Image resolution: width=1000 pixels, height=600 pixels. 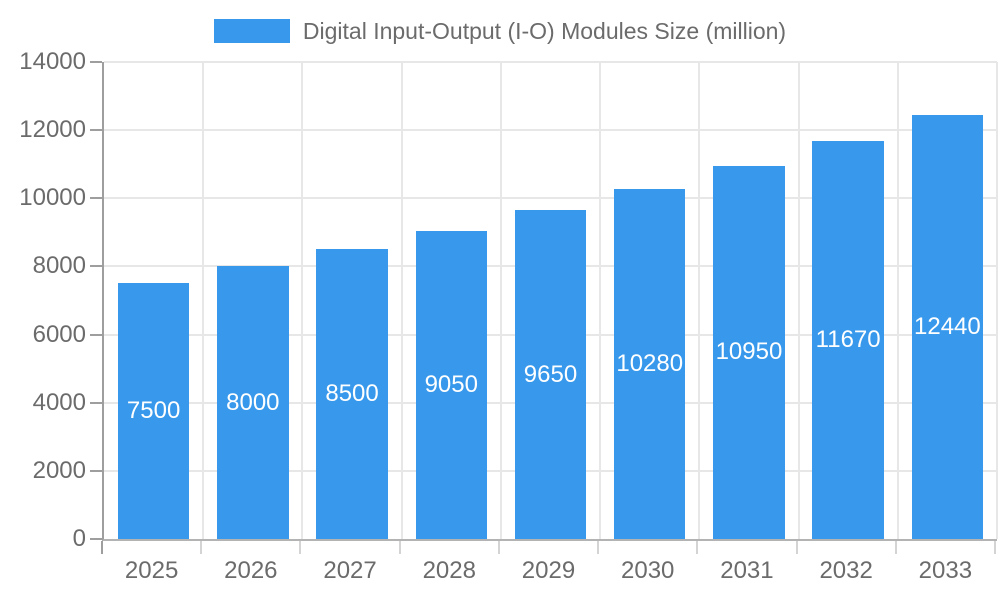 I want to click on bar-value-label: 12440, so click(x=947, y=327).